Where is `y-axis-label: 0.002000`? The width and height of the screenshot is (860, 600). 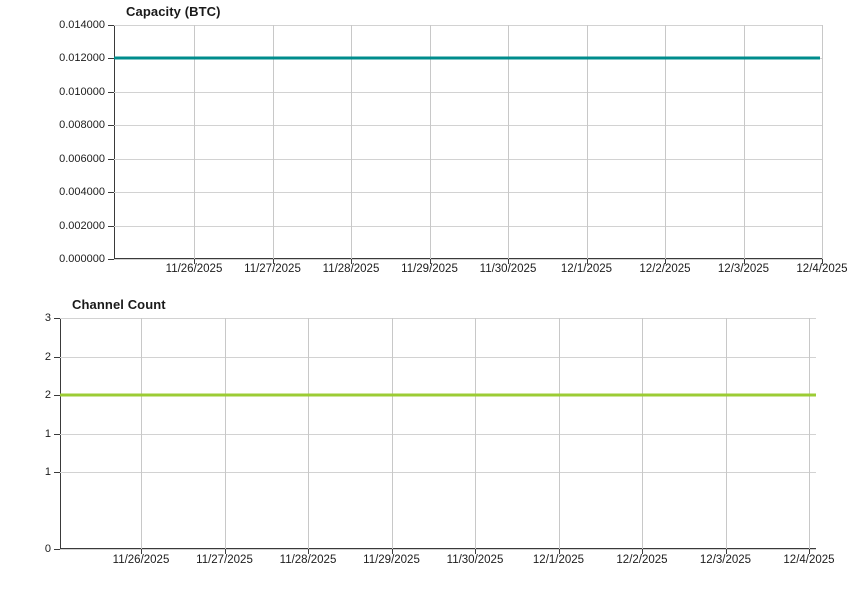 y-axis-label: 0.002000 is located at coordinates (82, 225).